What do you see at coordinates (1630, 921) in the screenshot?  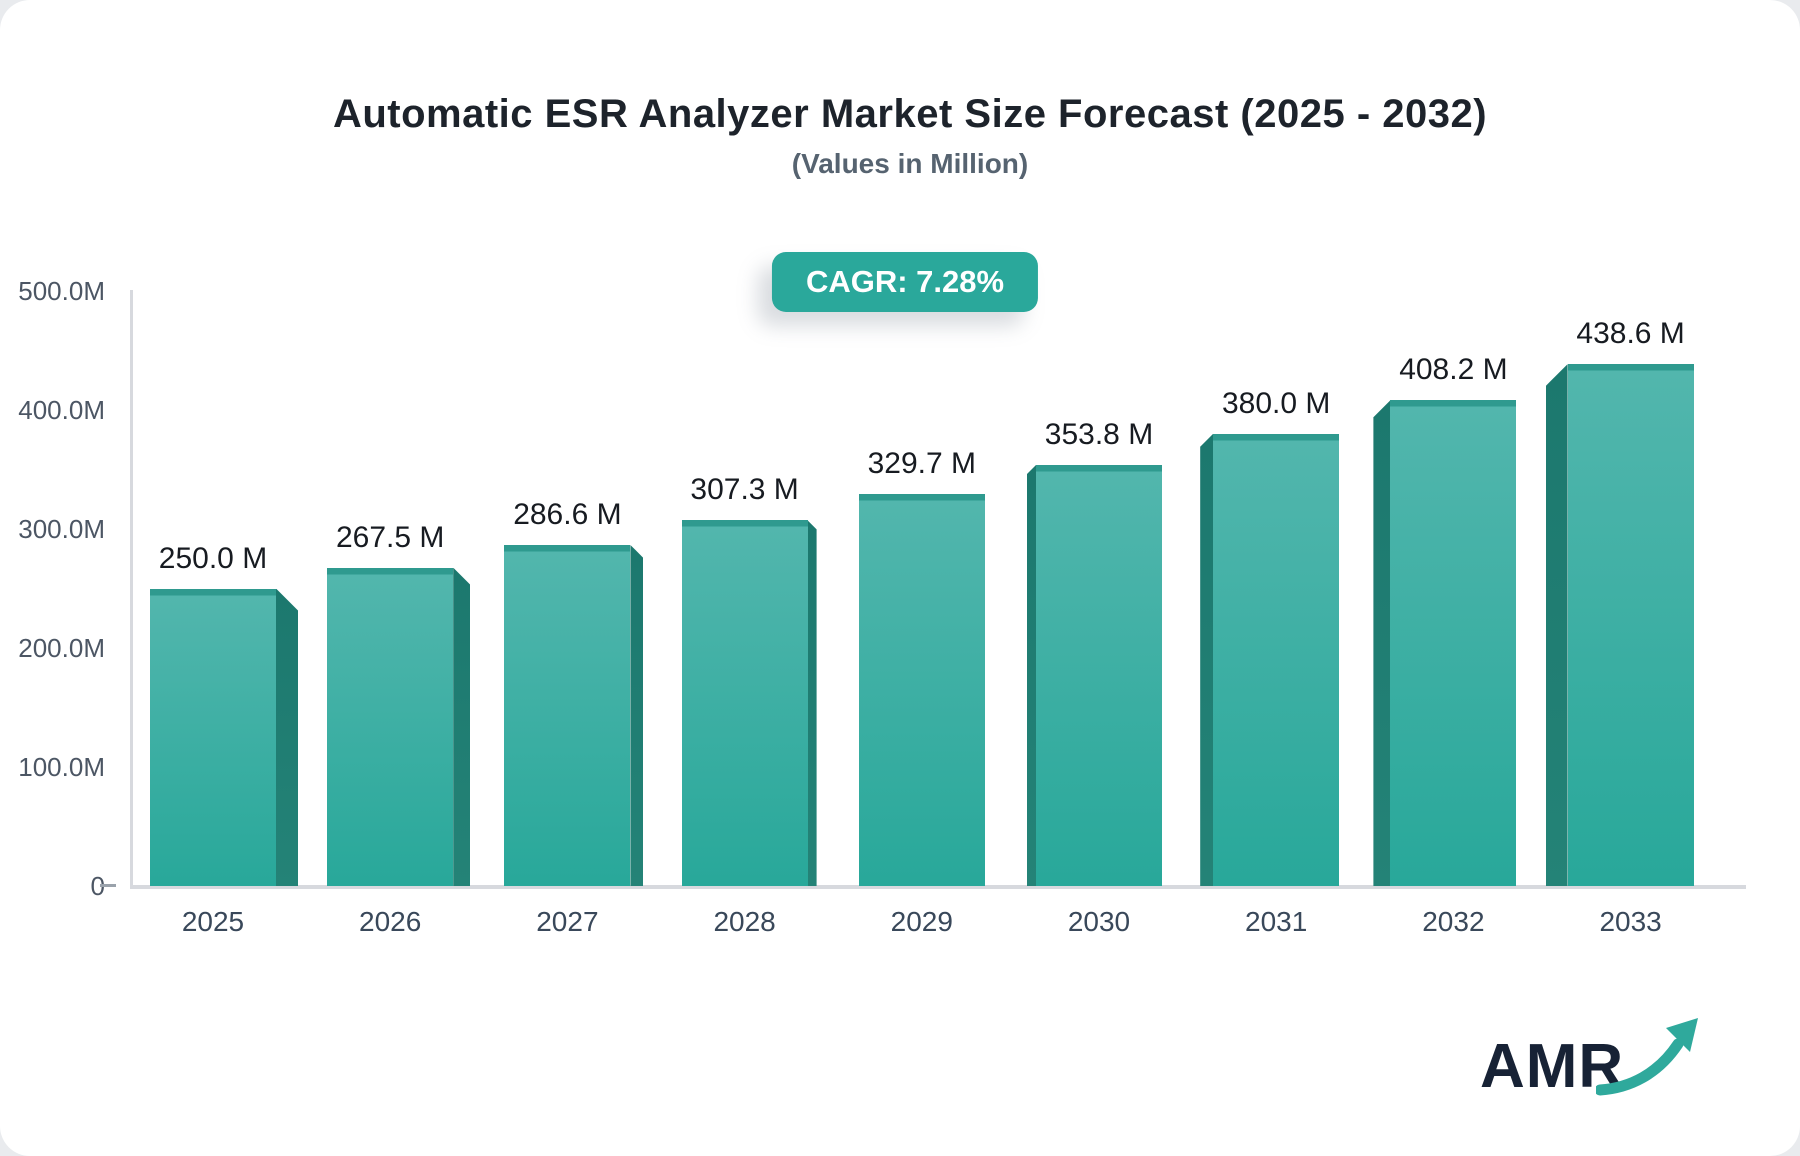 I see `x-axis-year-label: 2033` at bounding box center [1630, 921].